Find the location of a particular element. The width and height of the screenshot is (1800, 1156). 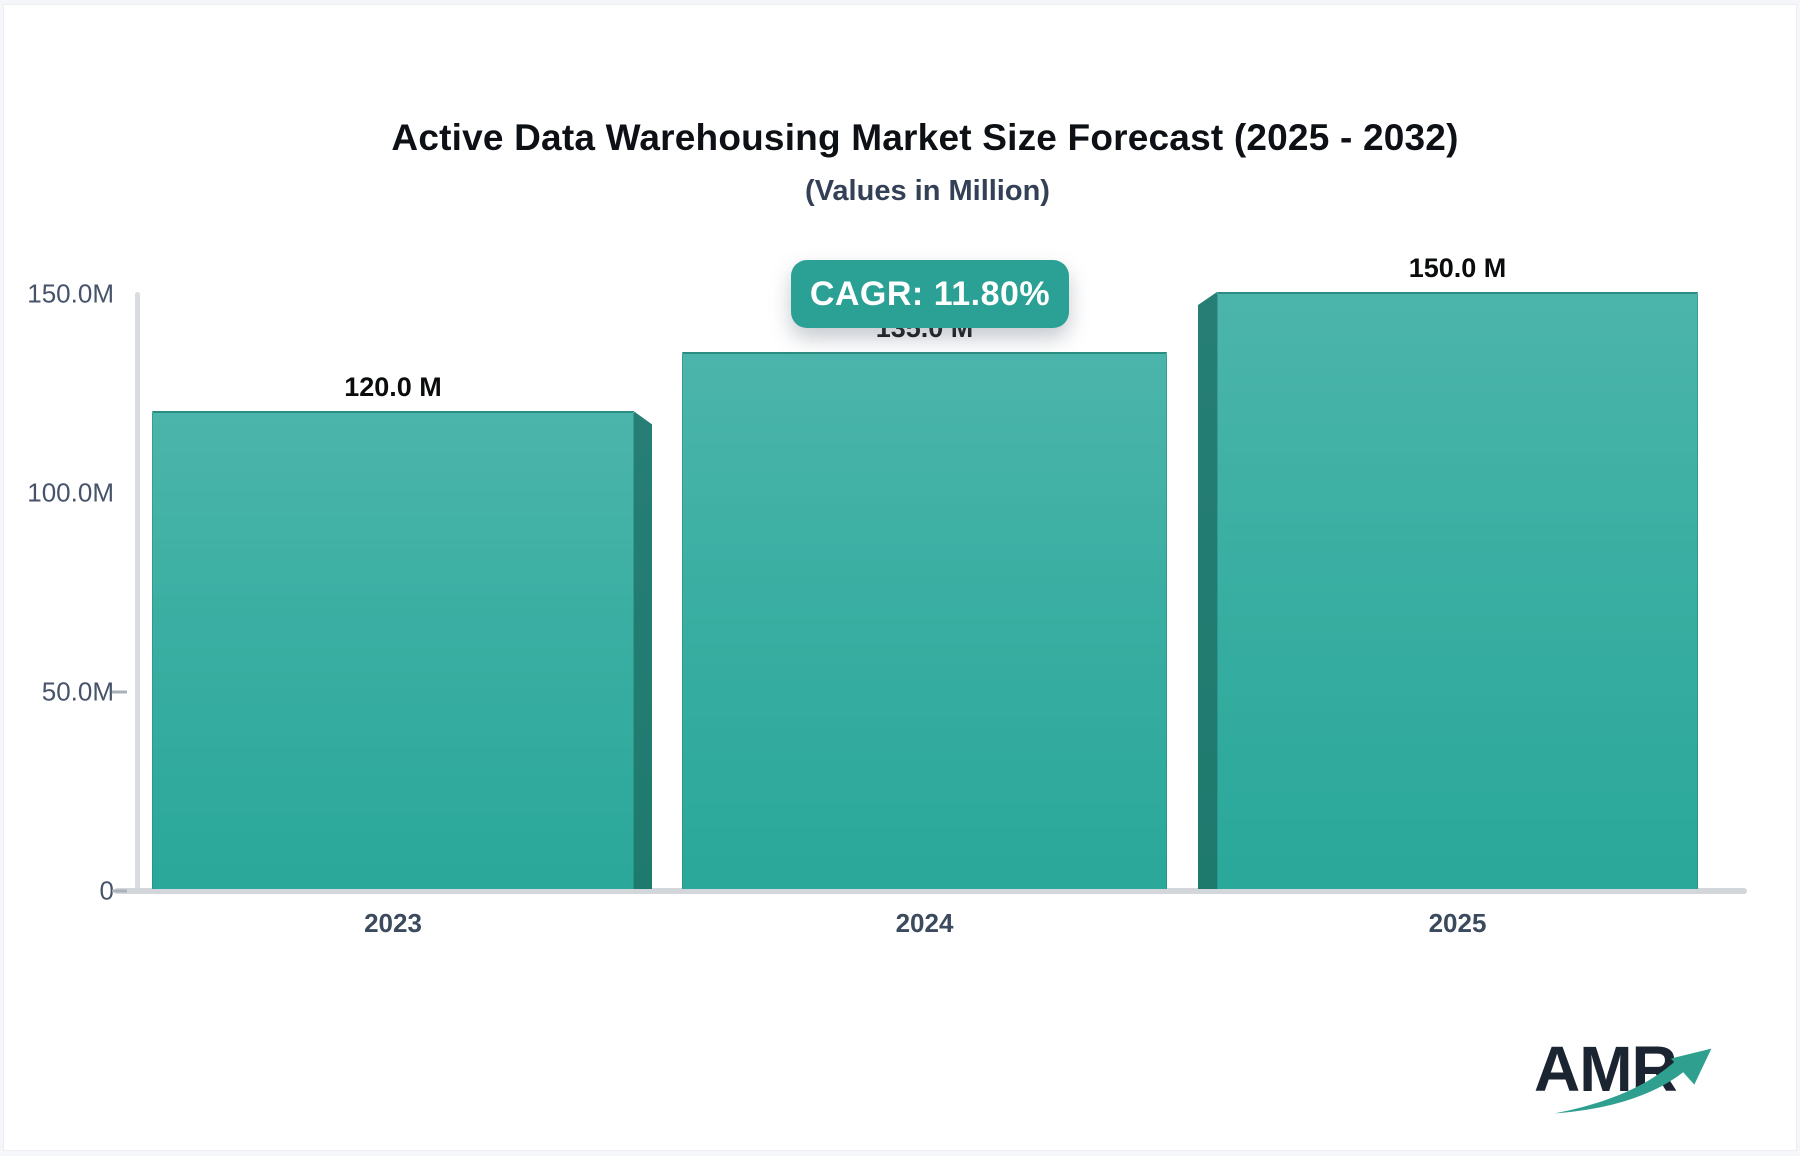

bar-2024 is located at coordinates (924, 620).